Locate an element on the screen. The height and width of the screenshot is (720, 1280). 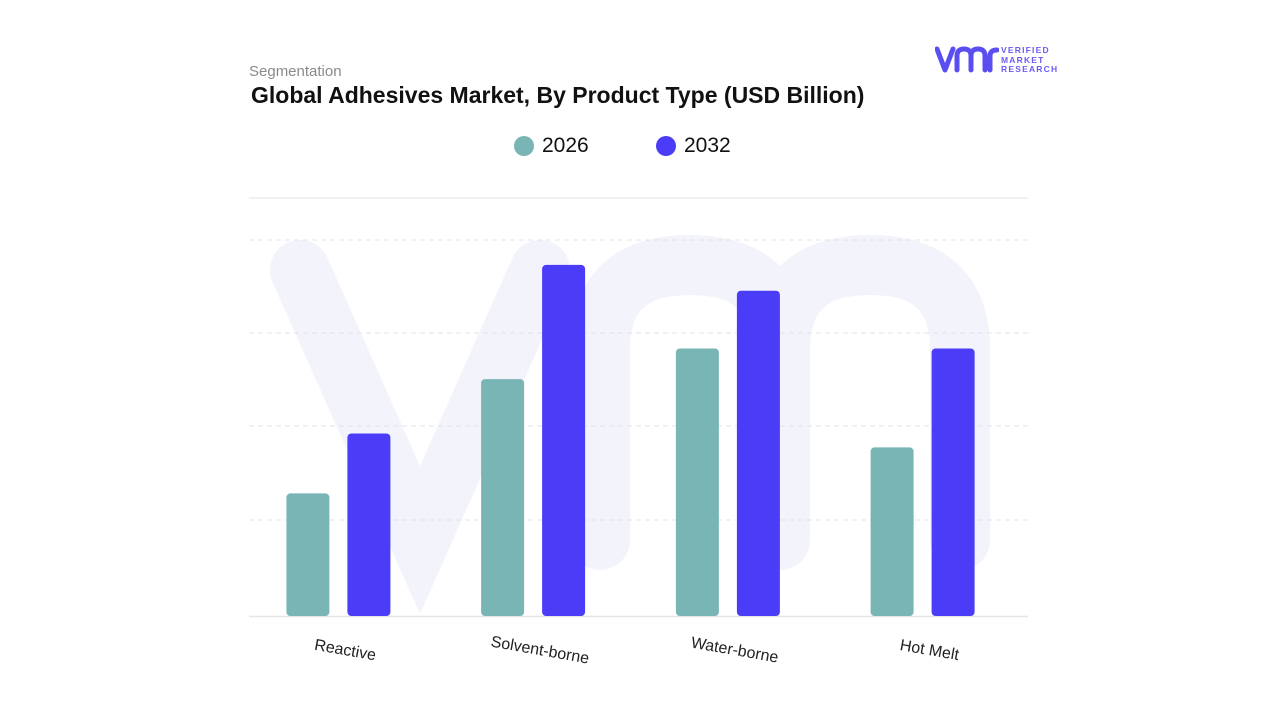
legend-item-2032: 2032 is located at coordinates (693, 146).